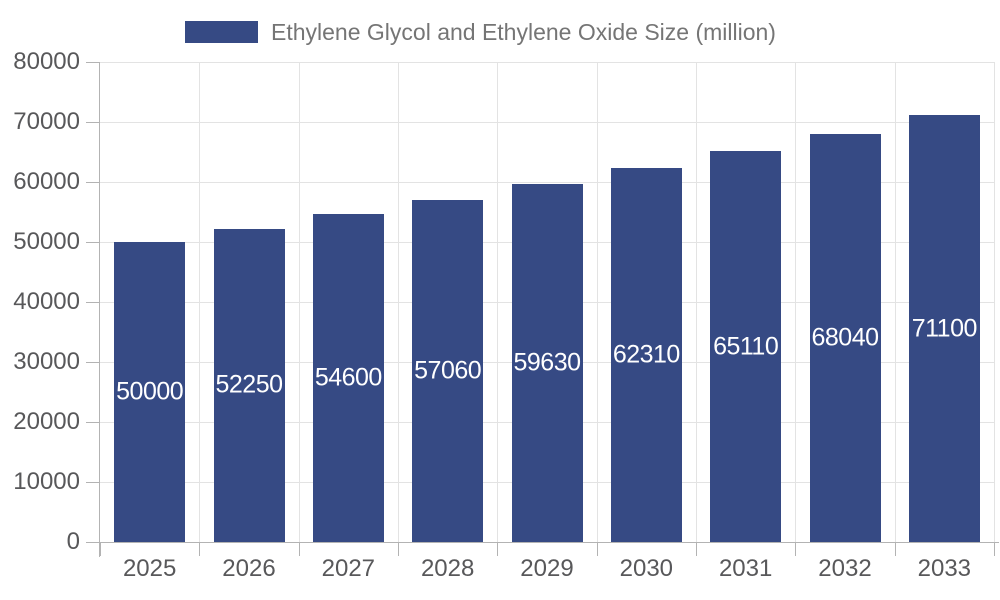 This screenshot has width=1000, height=600. I want to click on x-tick-label: 2029, so click(547, 568).